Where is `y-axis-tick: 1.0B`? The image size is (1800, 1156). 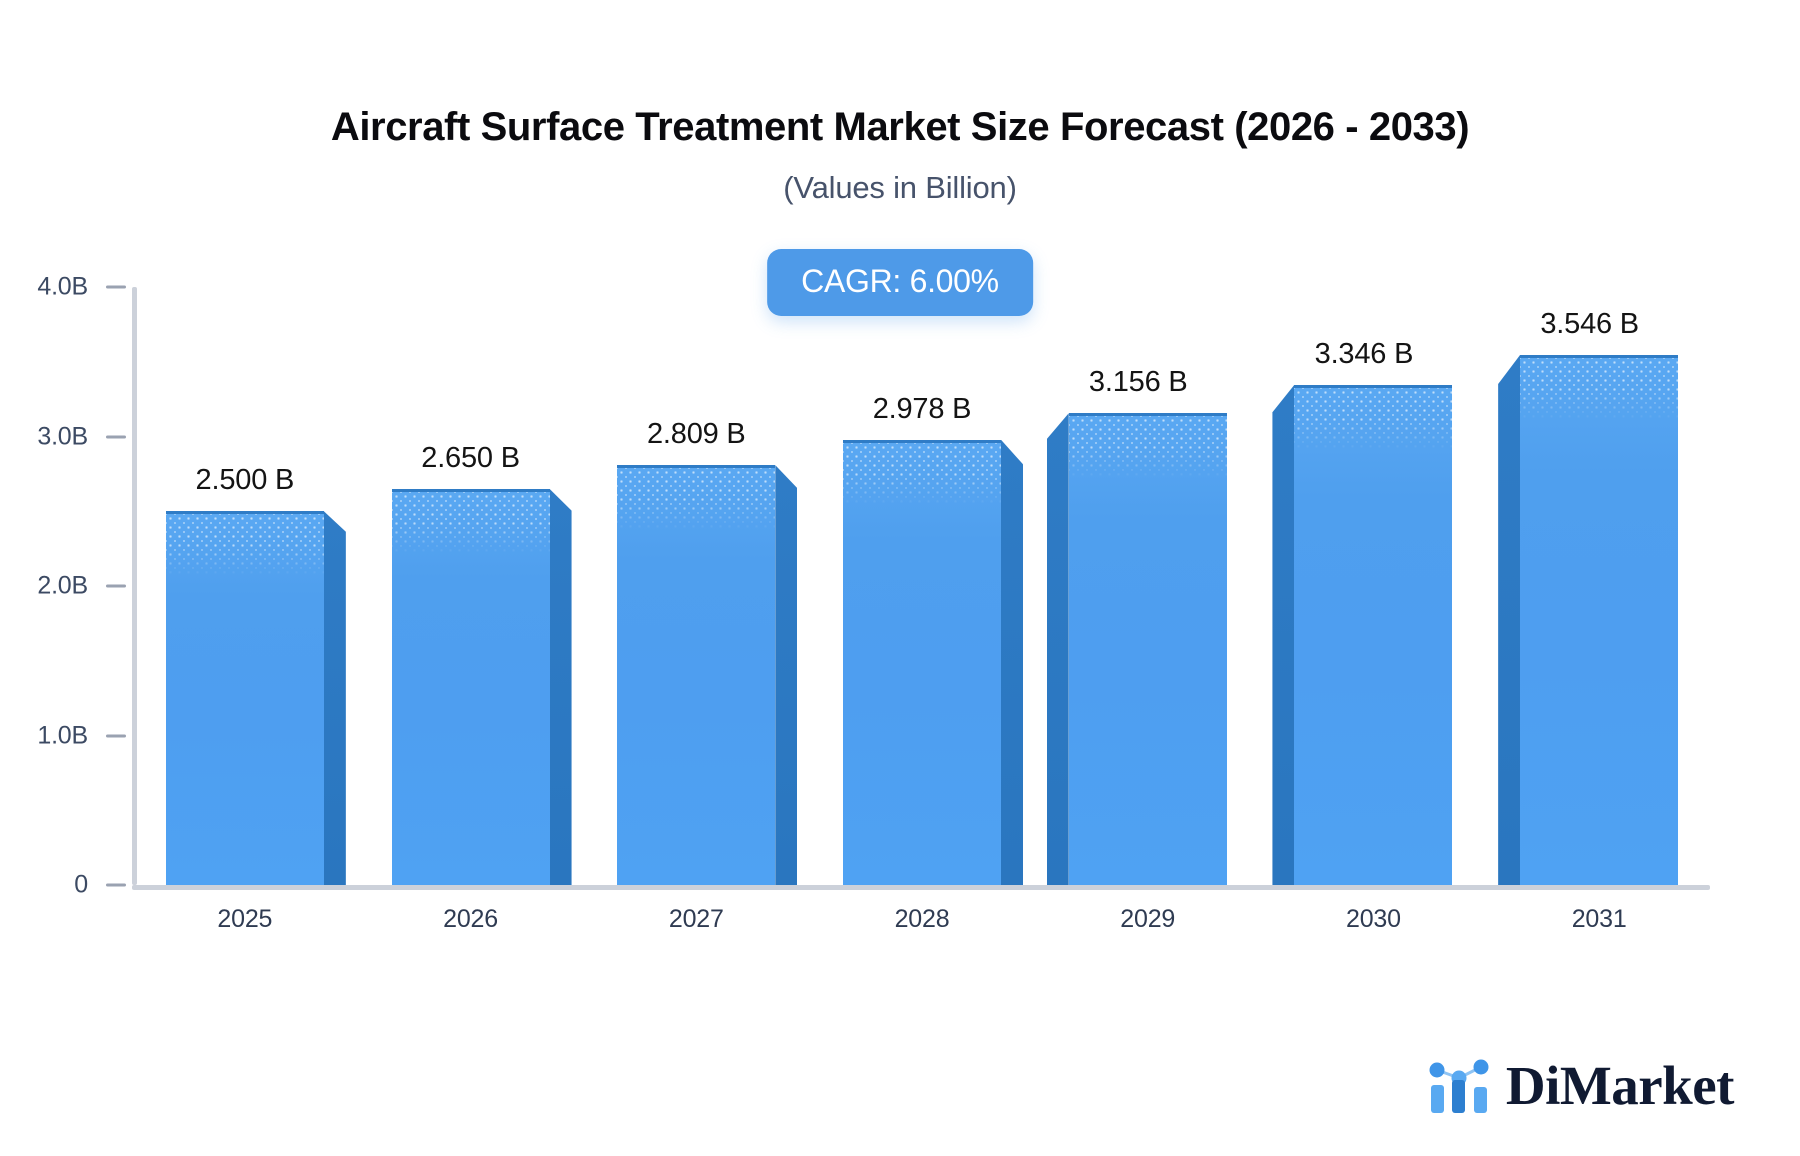 y-axis-tick: 1.0B is located at coordinates (72, 735).